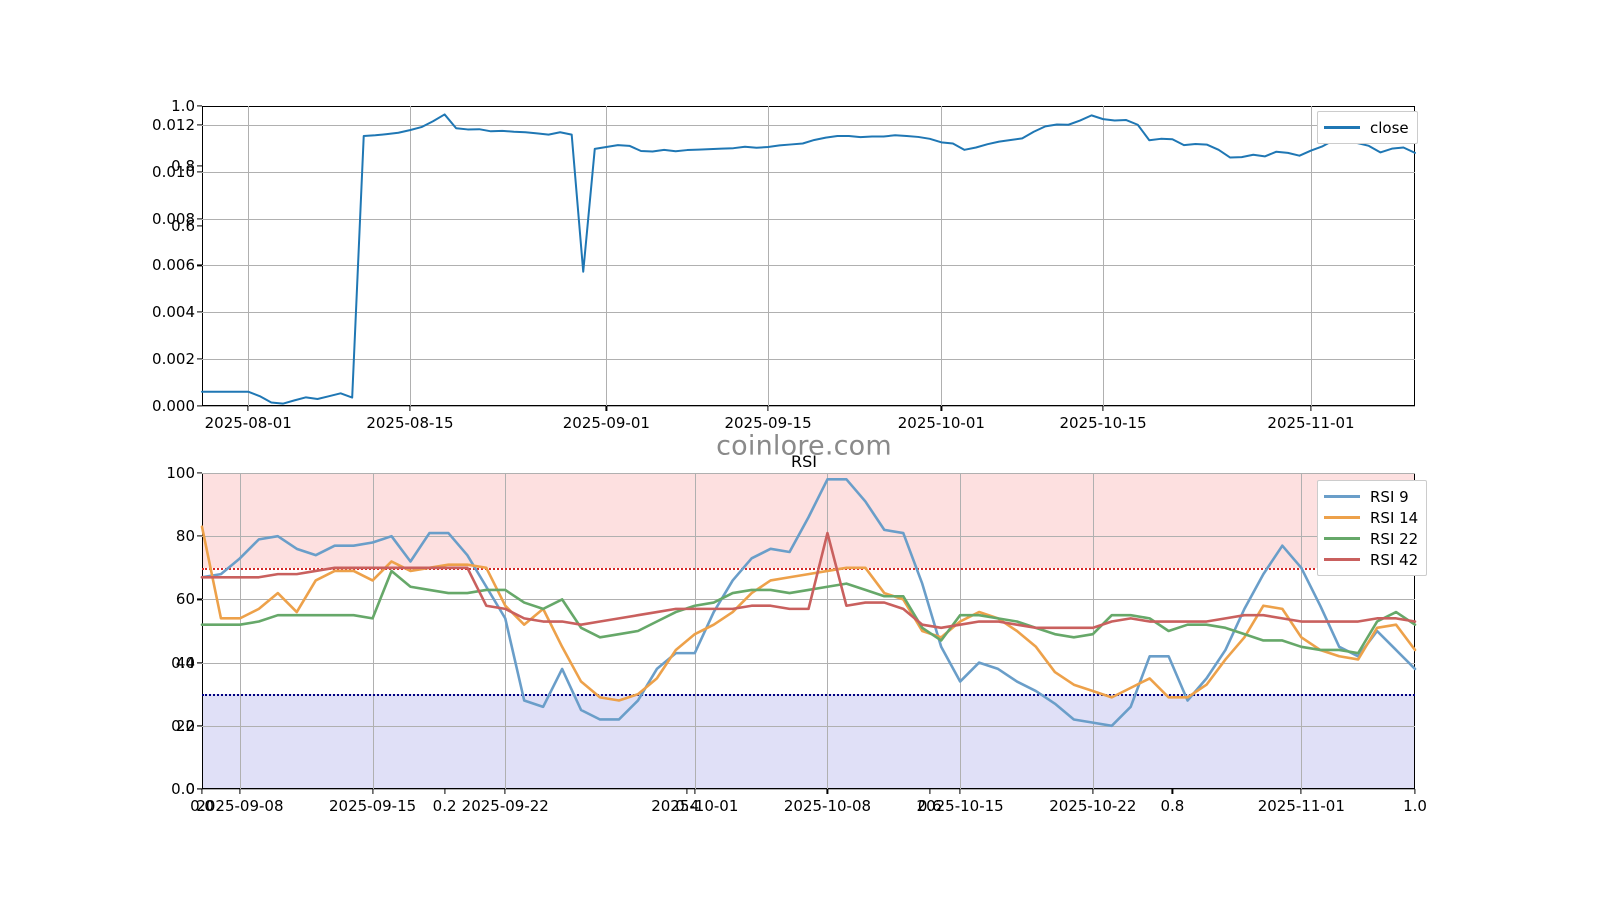  What do you see at coordinates (444, 806) in the screenshot?
I see `x-axis-alt-tick-label: 0.2` at bounding box center [444, 806].